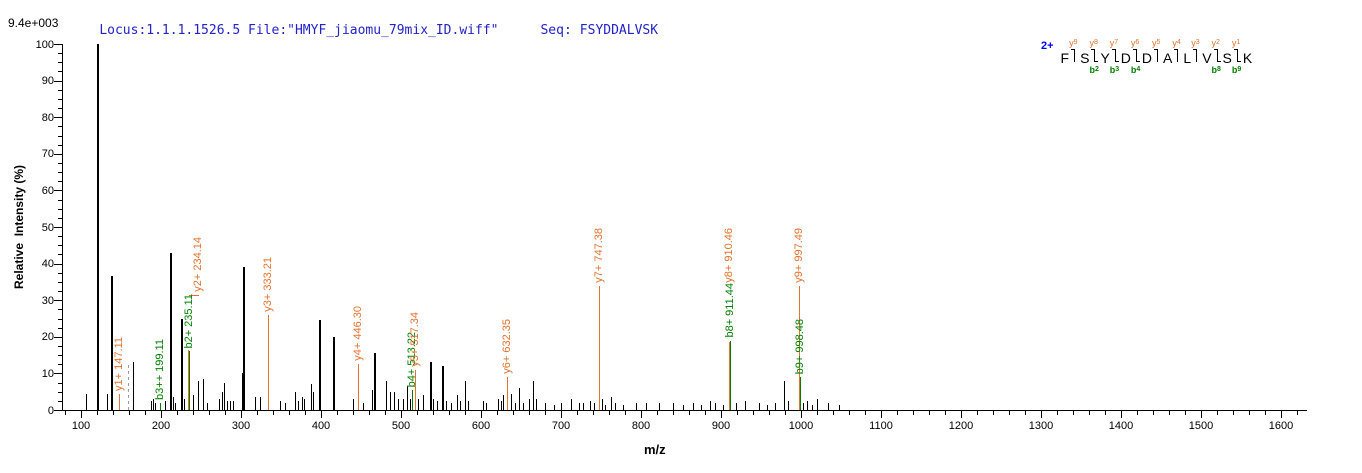 Image resolution: width=1362 pixels, height=473 pixels. Describe the element at coordinates (506, 347) in the screenshot. I see `peak-ion-label: y6+ 632.35` at that location.